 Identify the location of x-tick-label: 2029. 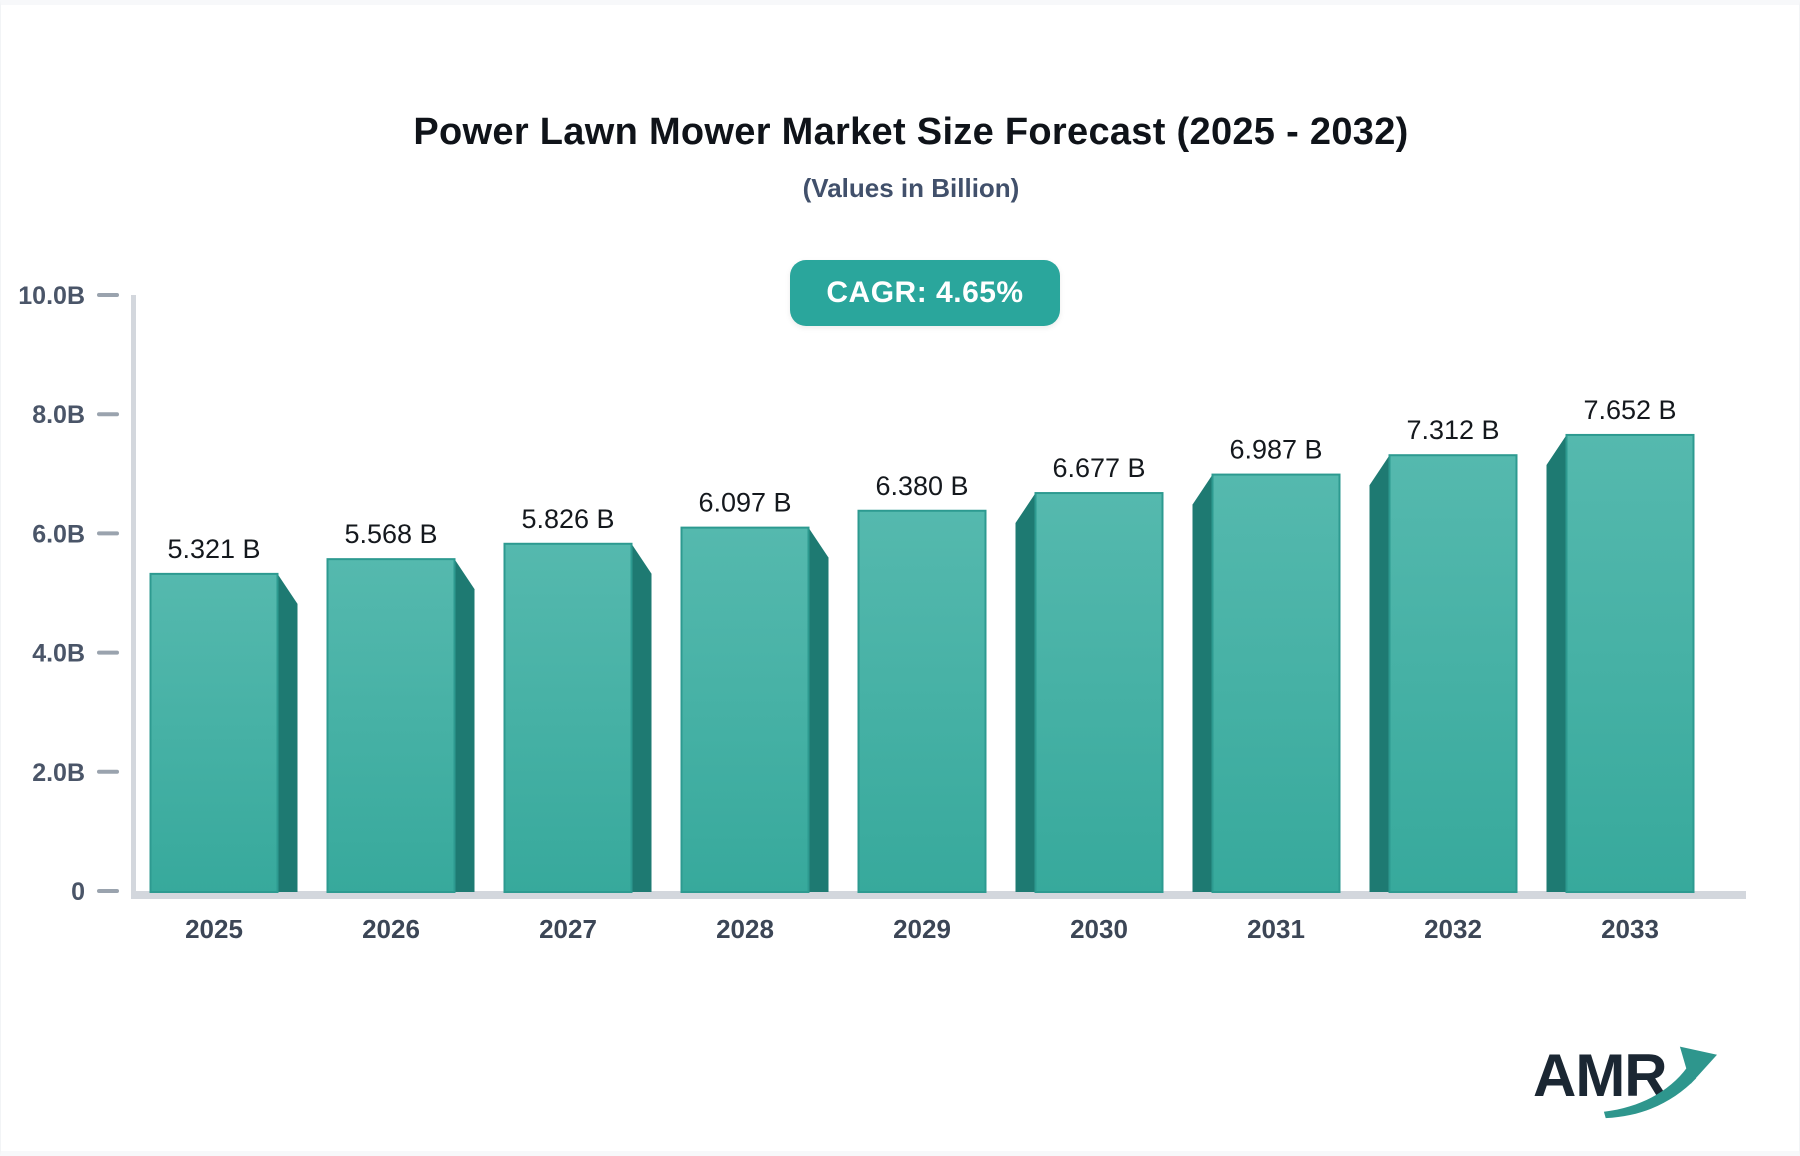
(922, 929).